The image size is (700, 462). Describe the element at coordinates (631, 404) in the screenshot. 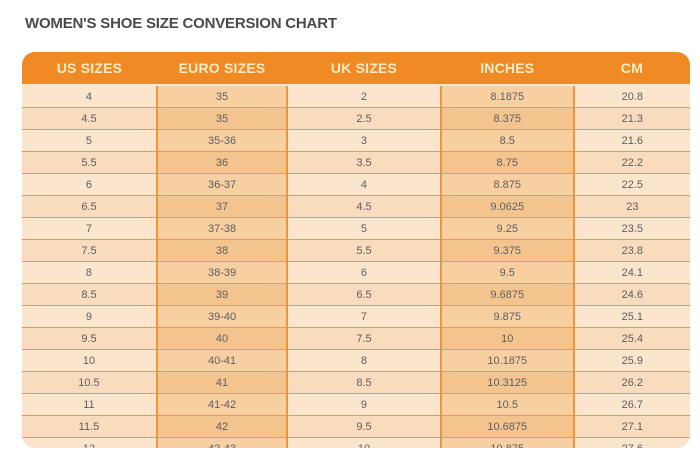

I see `cell: 26.7` at that location.